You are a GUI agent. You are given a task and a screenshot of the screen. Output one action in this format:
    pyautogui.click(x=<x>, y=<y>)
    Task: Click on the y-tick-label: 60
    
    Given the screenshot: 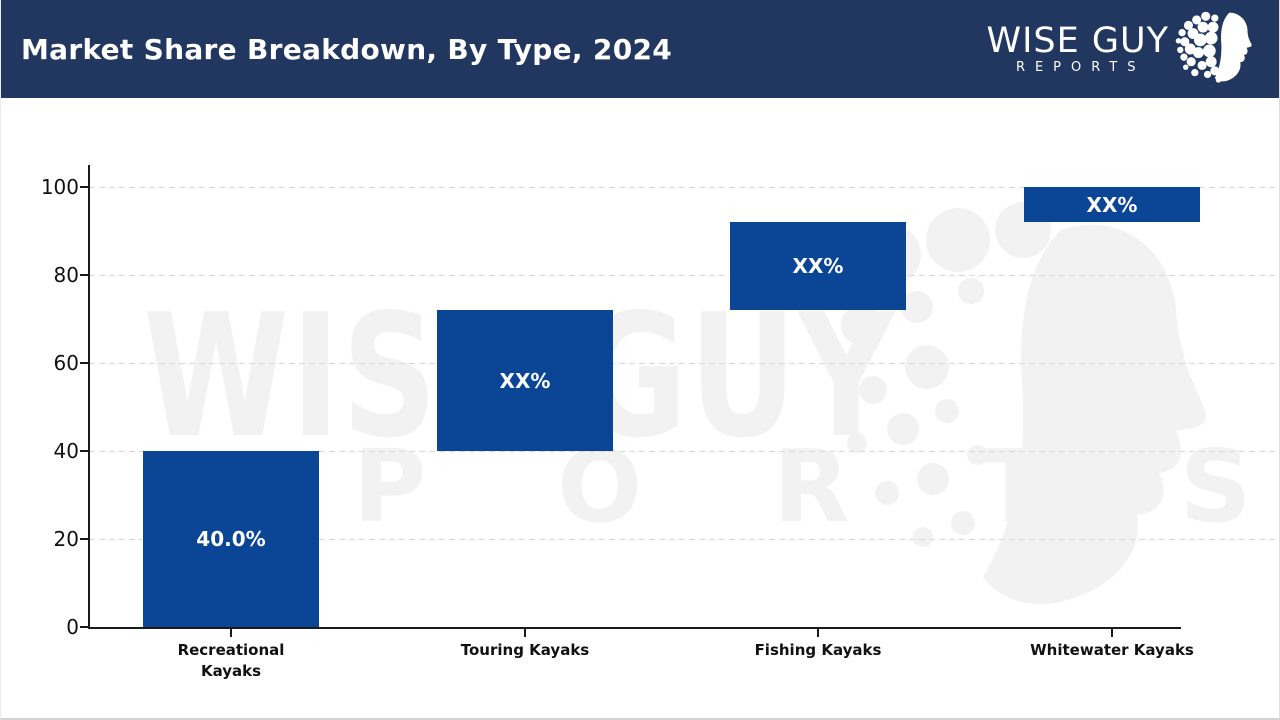 What is the action you would take?
    pyautogui.click(x=66, y=363)
    